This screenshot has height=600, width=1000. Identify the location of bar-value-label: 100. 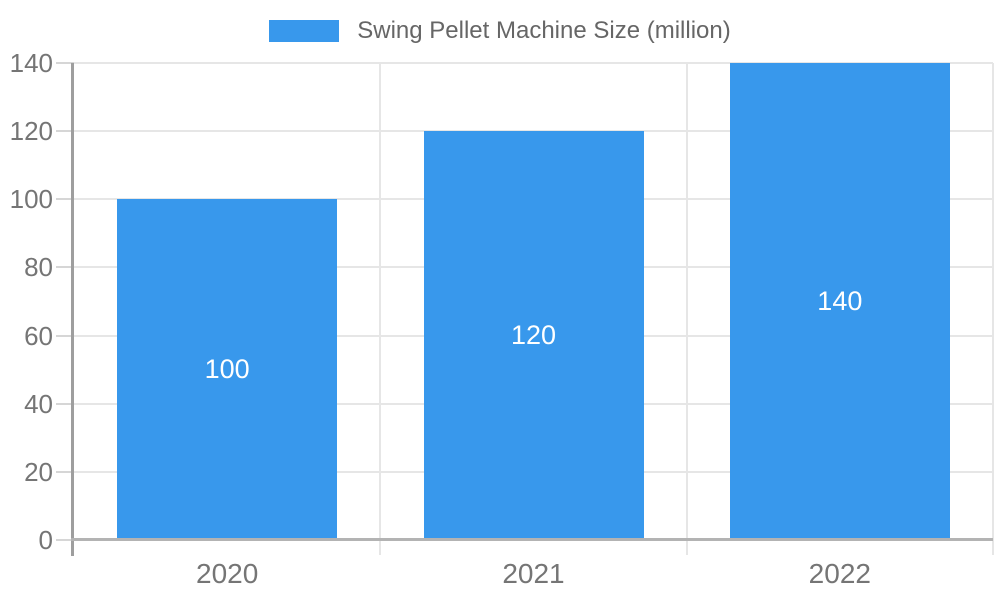
(227, 369).